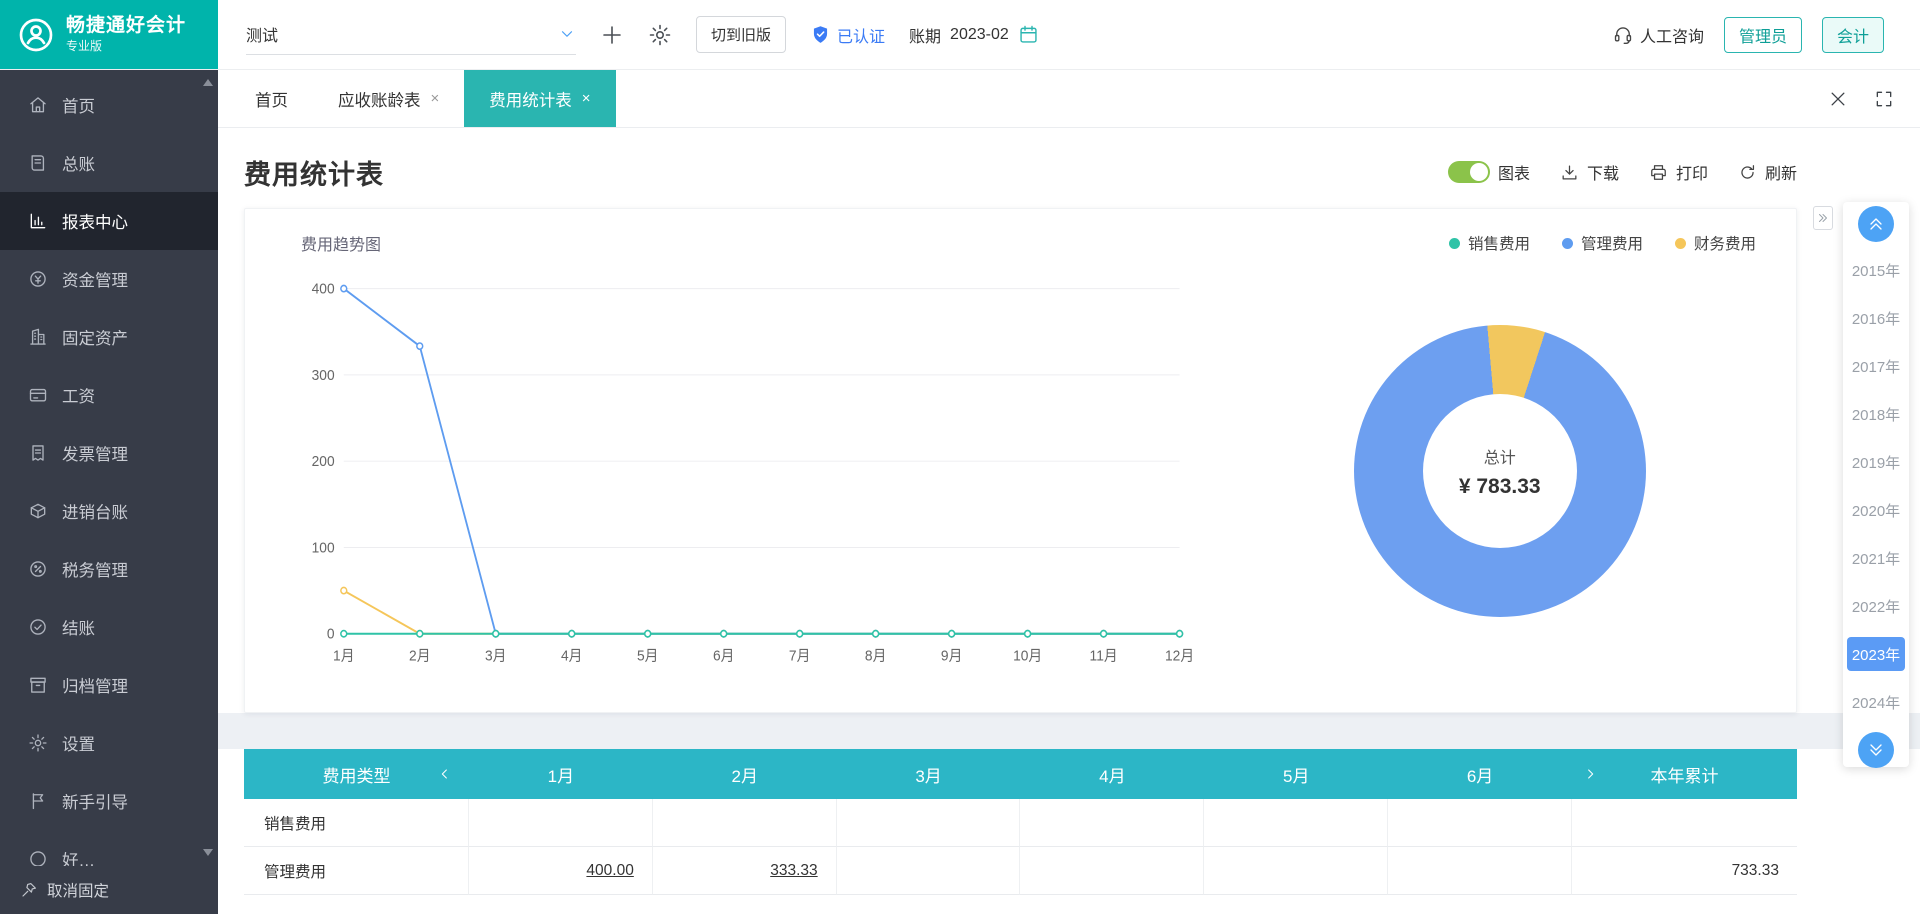 This screenshot has height=914, width=1920. What do you see at coordinates (741, 34) in the screenshot?
I see `switch-old-version-button: 切到旧版` at bounding box center [741, 34].